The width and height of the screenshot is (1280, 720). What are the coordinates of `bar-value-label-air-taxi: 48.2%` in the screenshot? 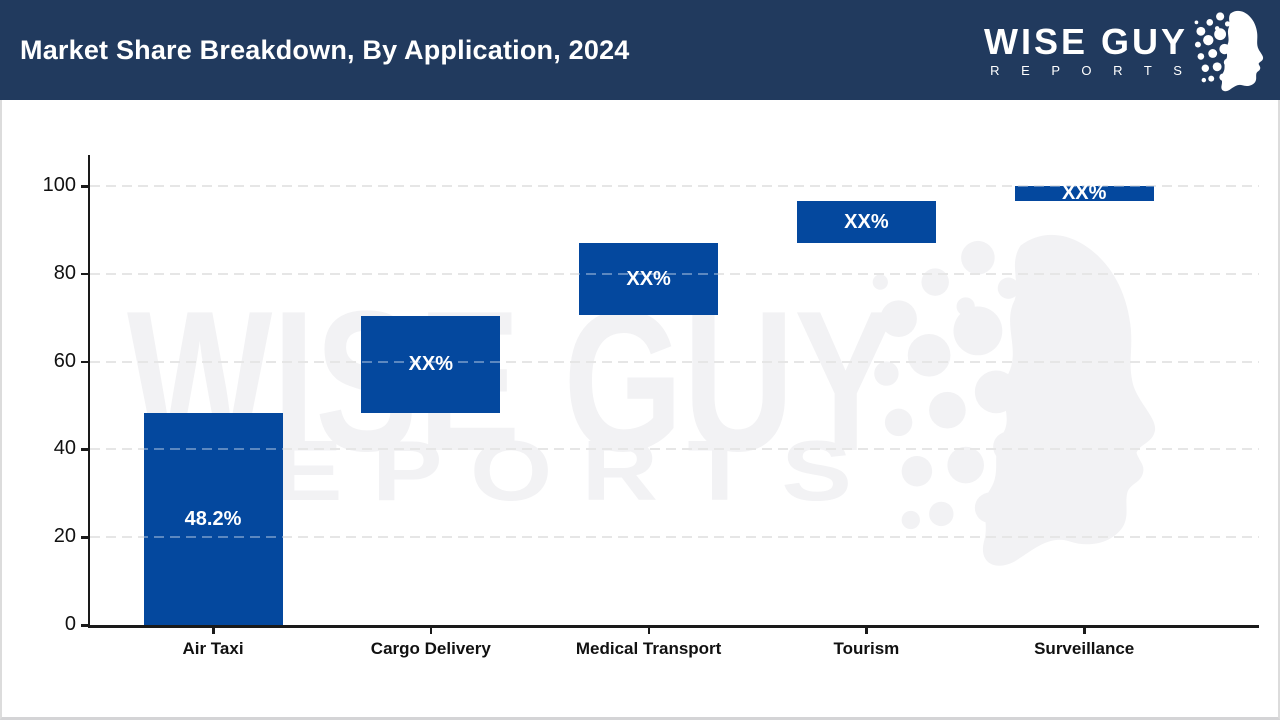 It's located at (213, 518).